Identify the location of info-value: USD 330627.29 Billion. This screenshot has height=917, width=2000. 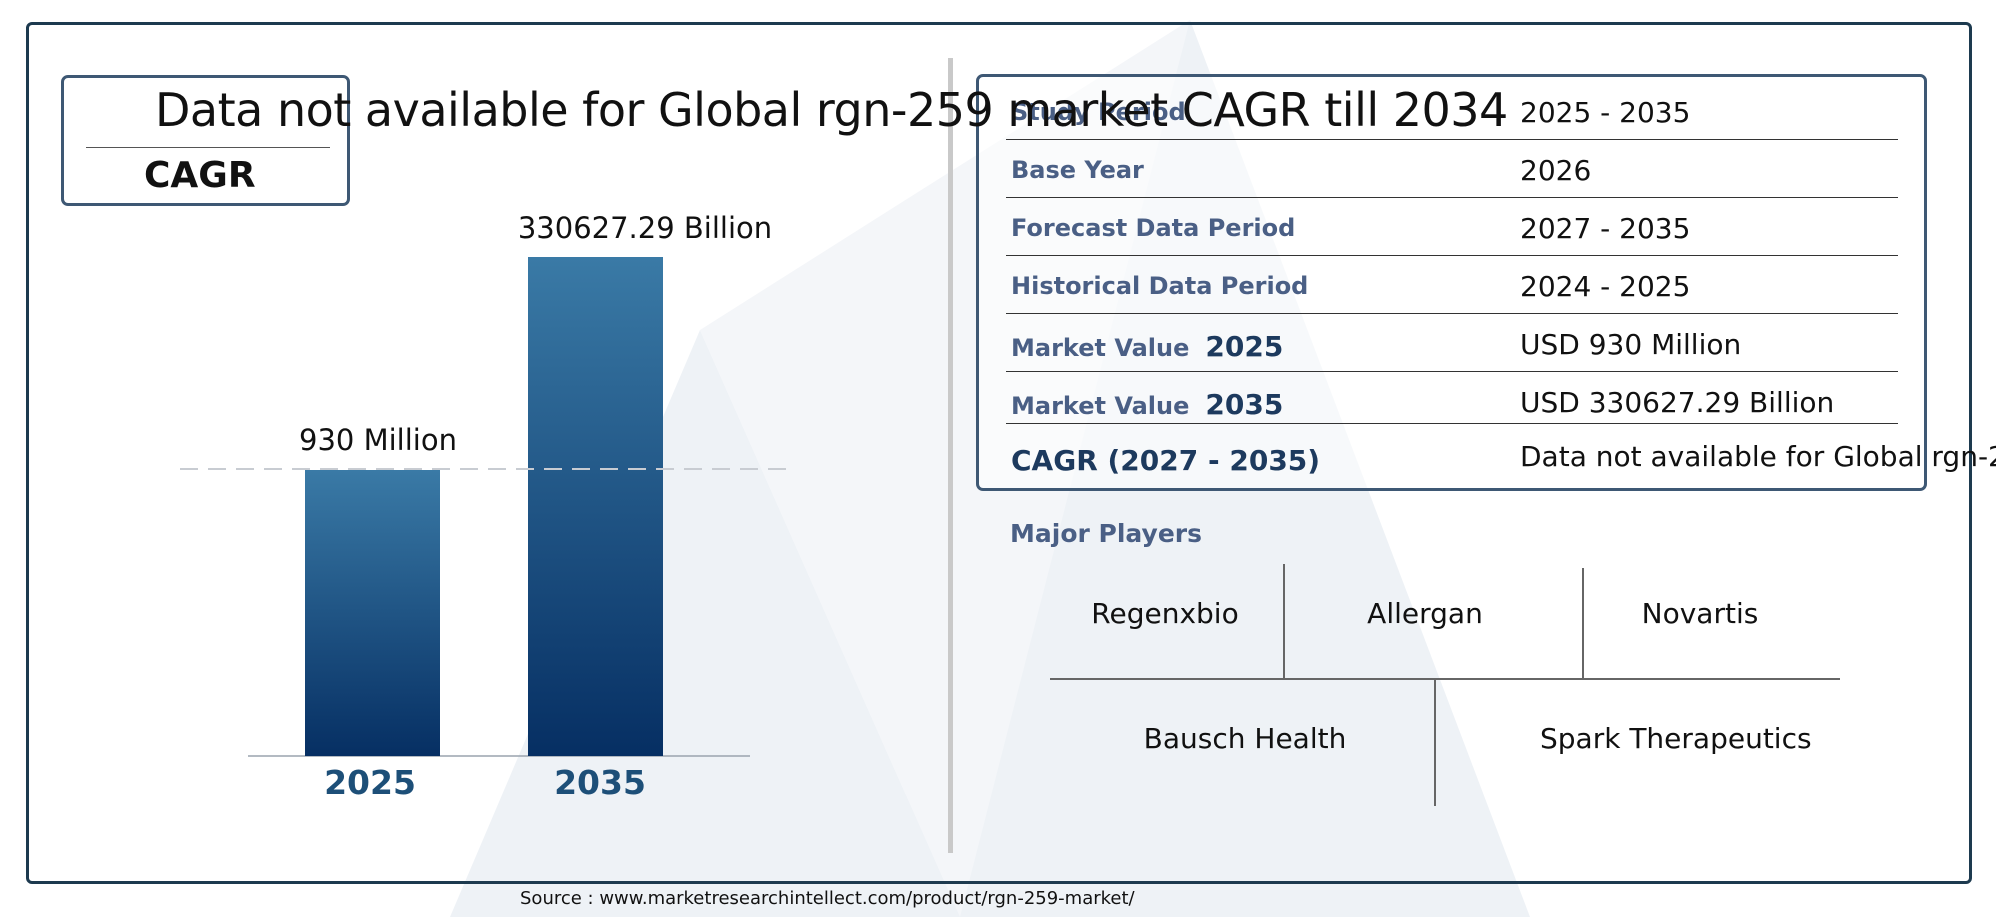
(1677, 402).